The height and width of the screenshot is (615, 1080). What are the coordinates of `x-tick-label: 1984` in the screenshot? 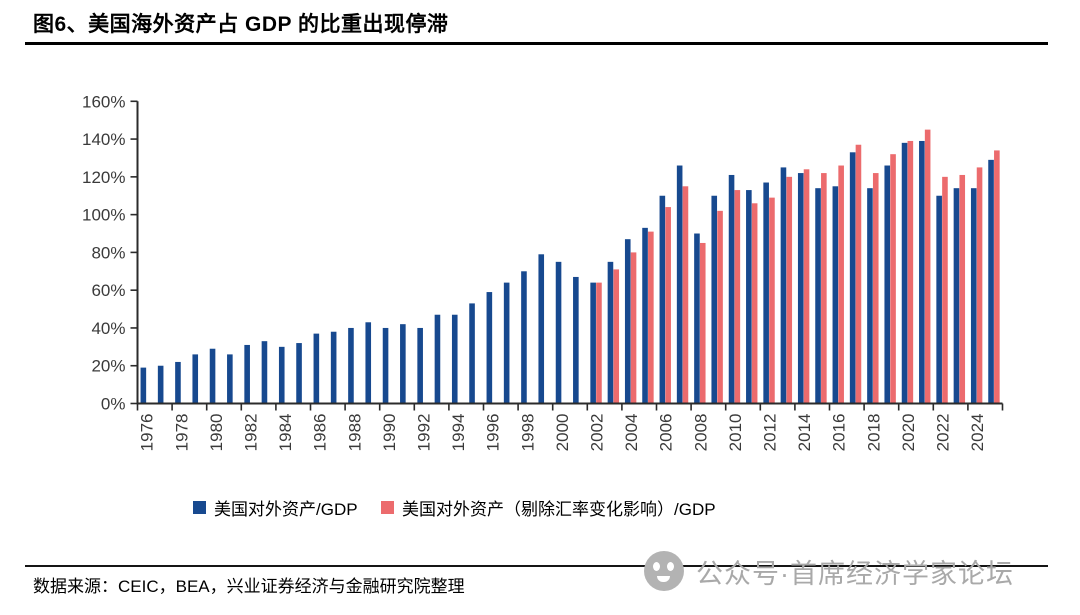 It's located at (285, 433).